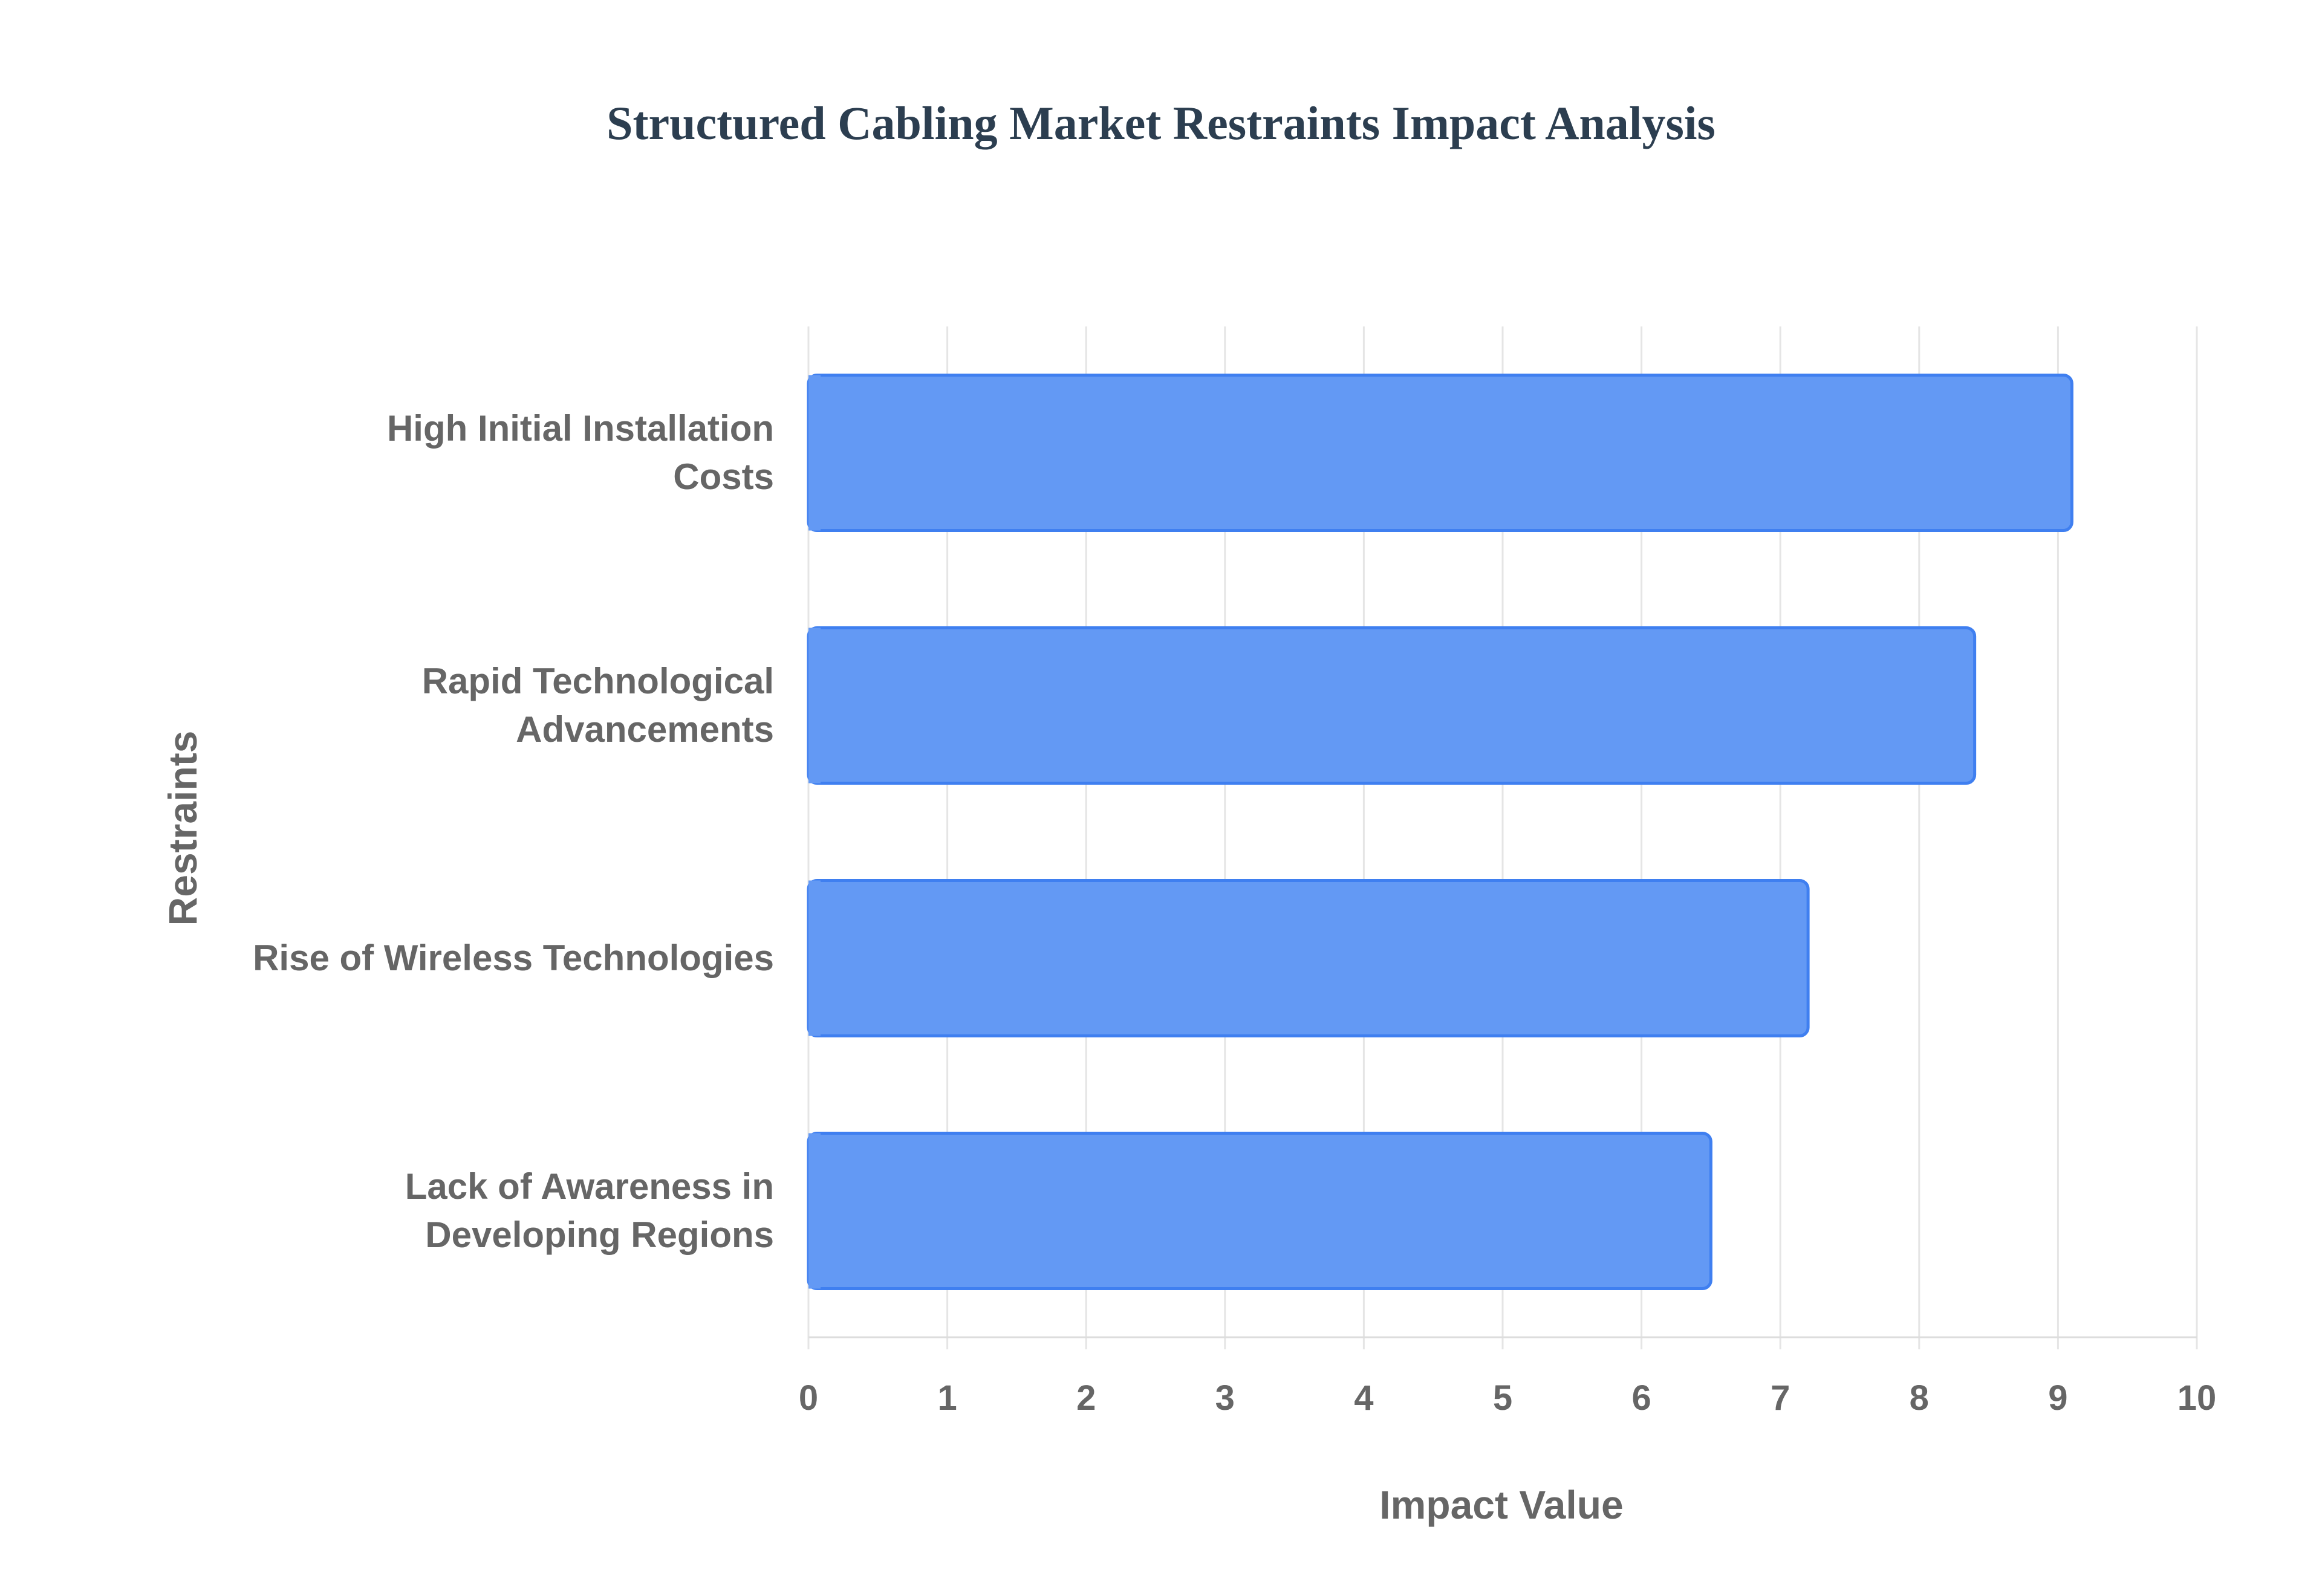 This screenshot has width=2322, height=1596. What do you see at coordinates (1641, 1398) in the screenshot?
I see `x-tick-label: 6` at bounding box center [1641, 1398].